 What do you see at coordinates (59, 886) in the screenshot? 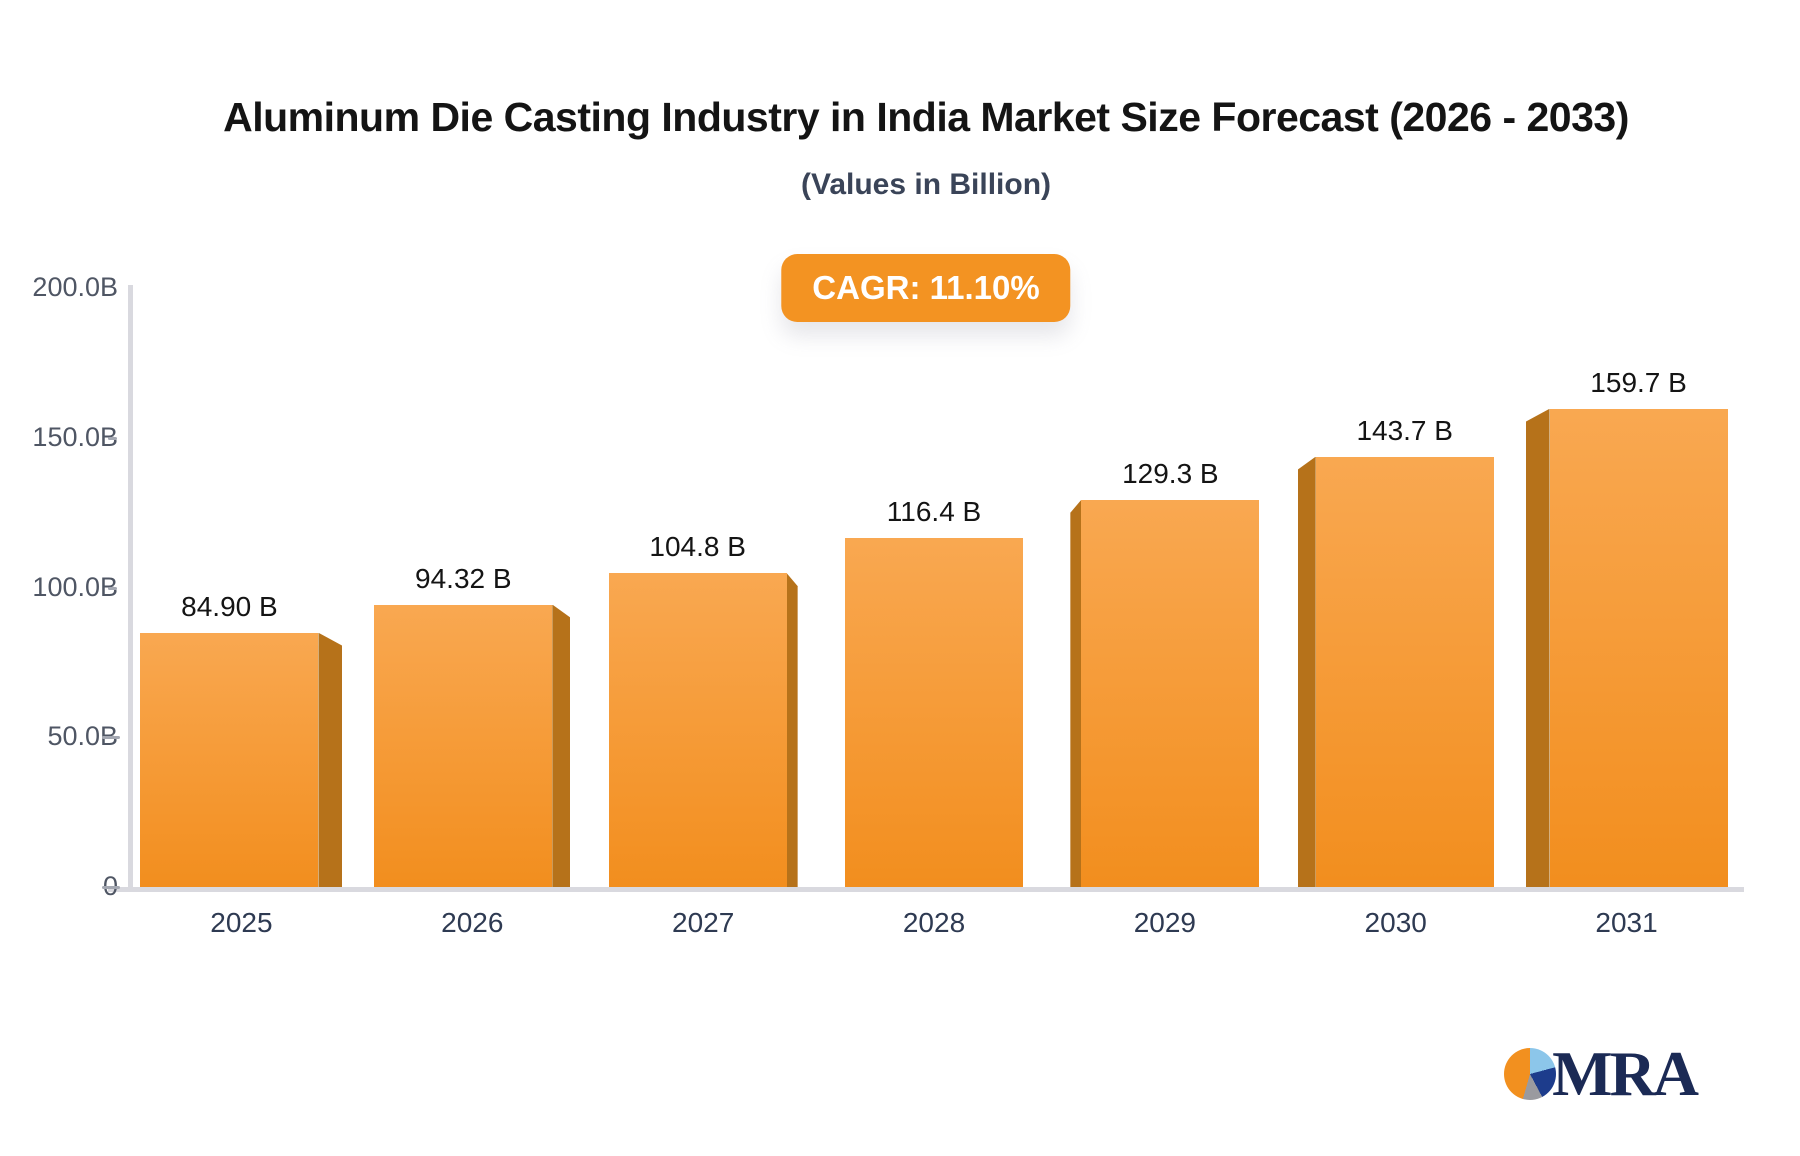
I see `y-tick-label-0: 0` at bounding box center [59, 886].